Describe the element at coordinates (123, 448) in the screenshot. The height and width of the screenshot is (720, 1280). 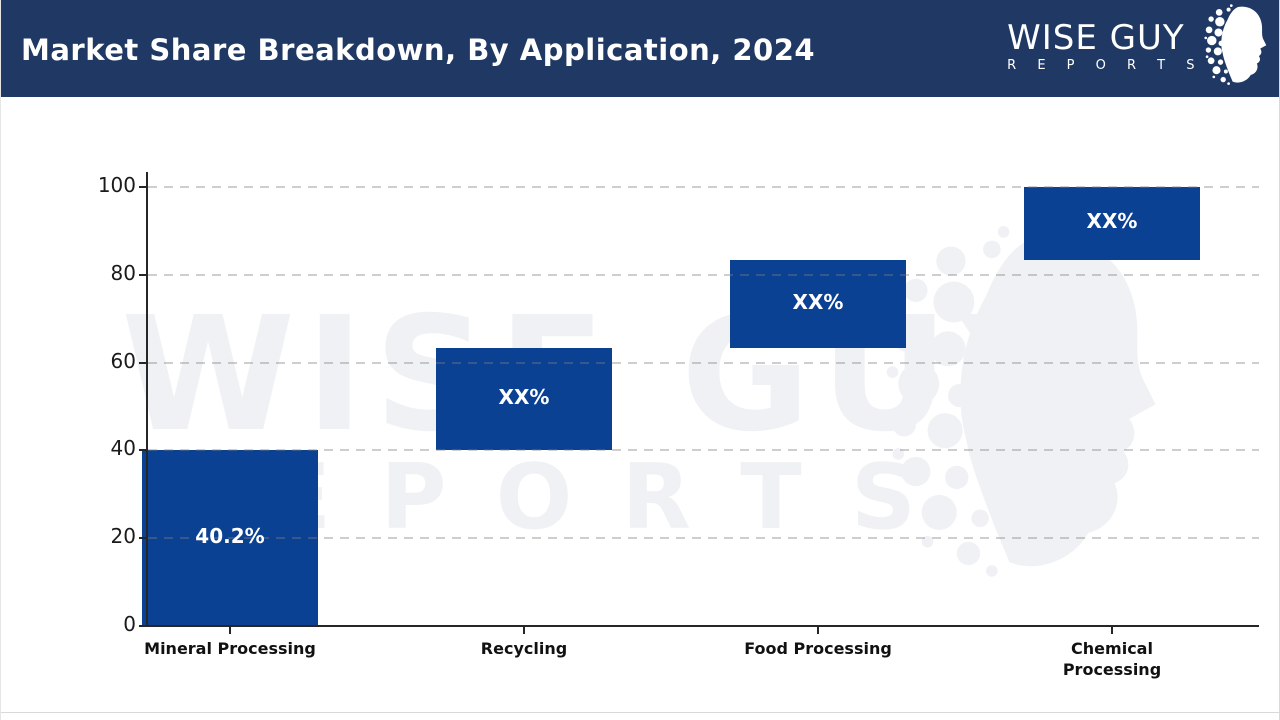
I see `y-tick-label: 40` at that location.